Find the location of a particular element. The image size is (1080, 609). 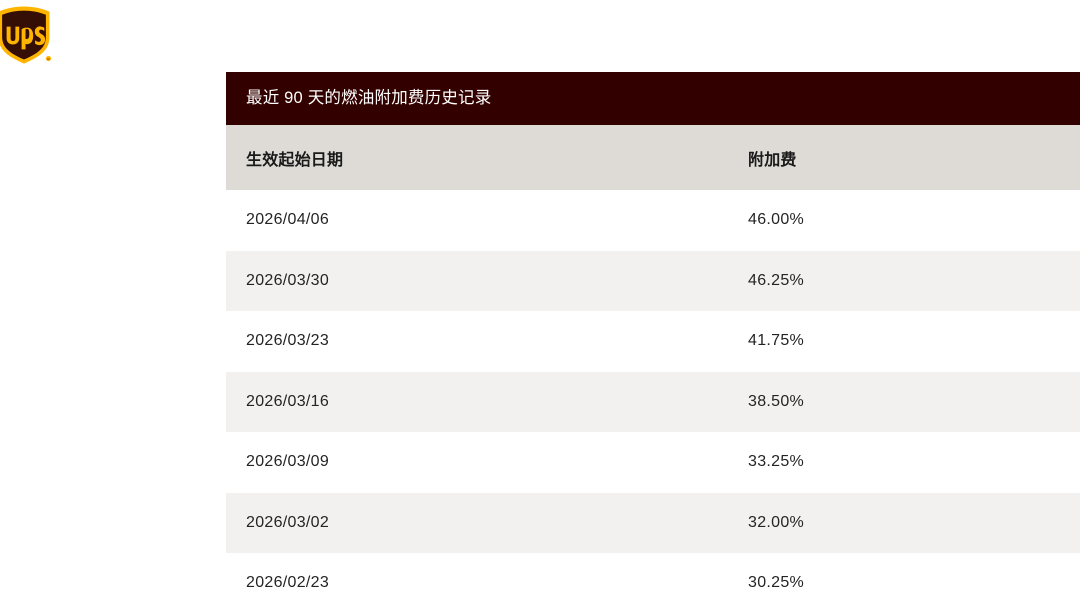

table-row: 2026/03/23 41.75% is located at coordinates (653, 341).